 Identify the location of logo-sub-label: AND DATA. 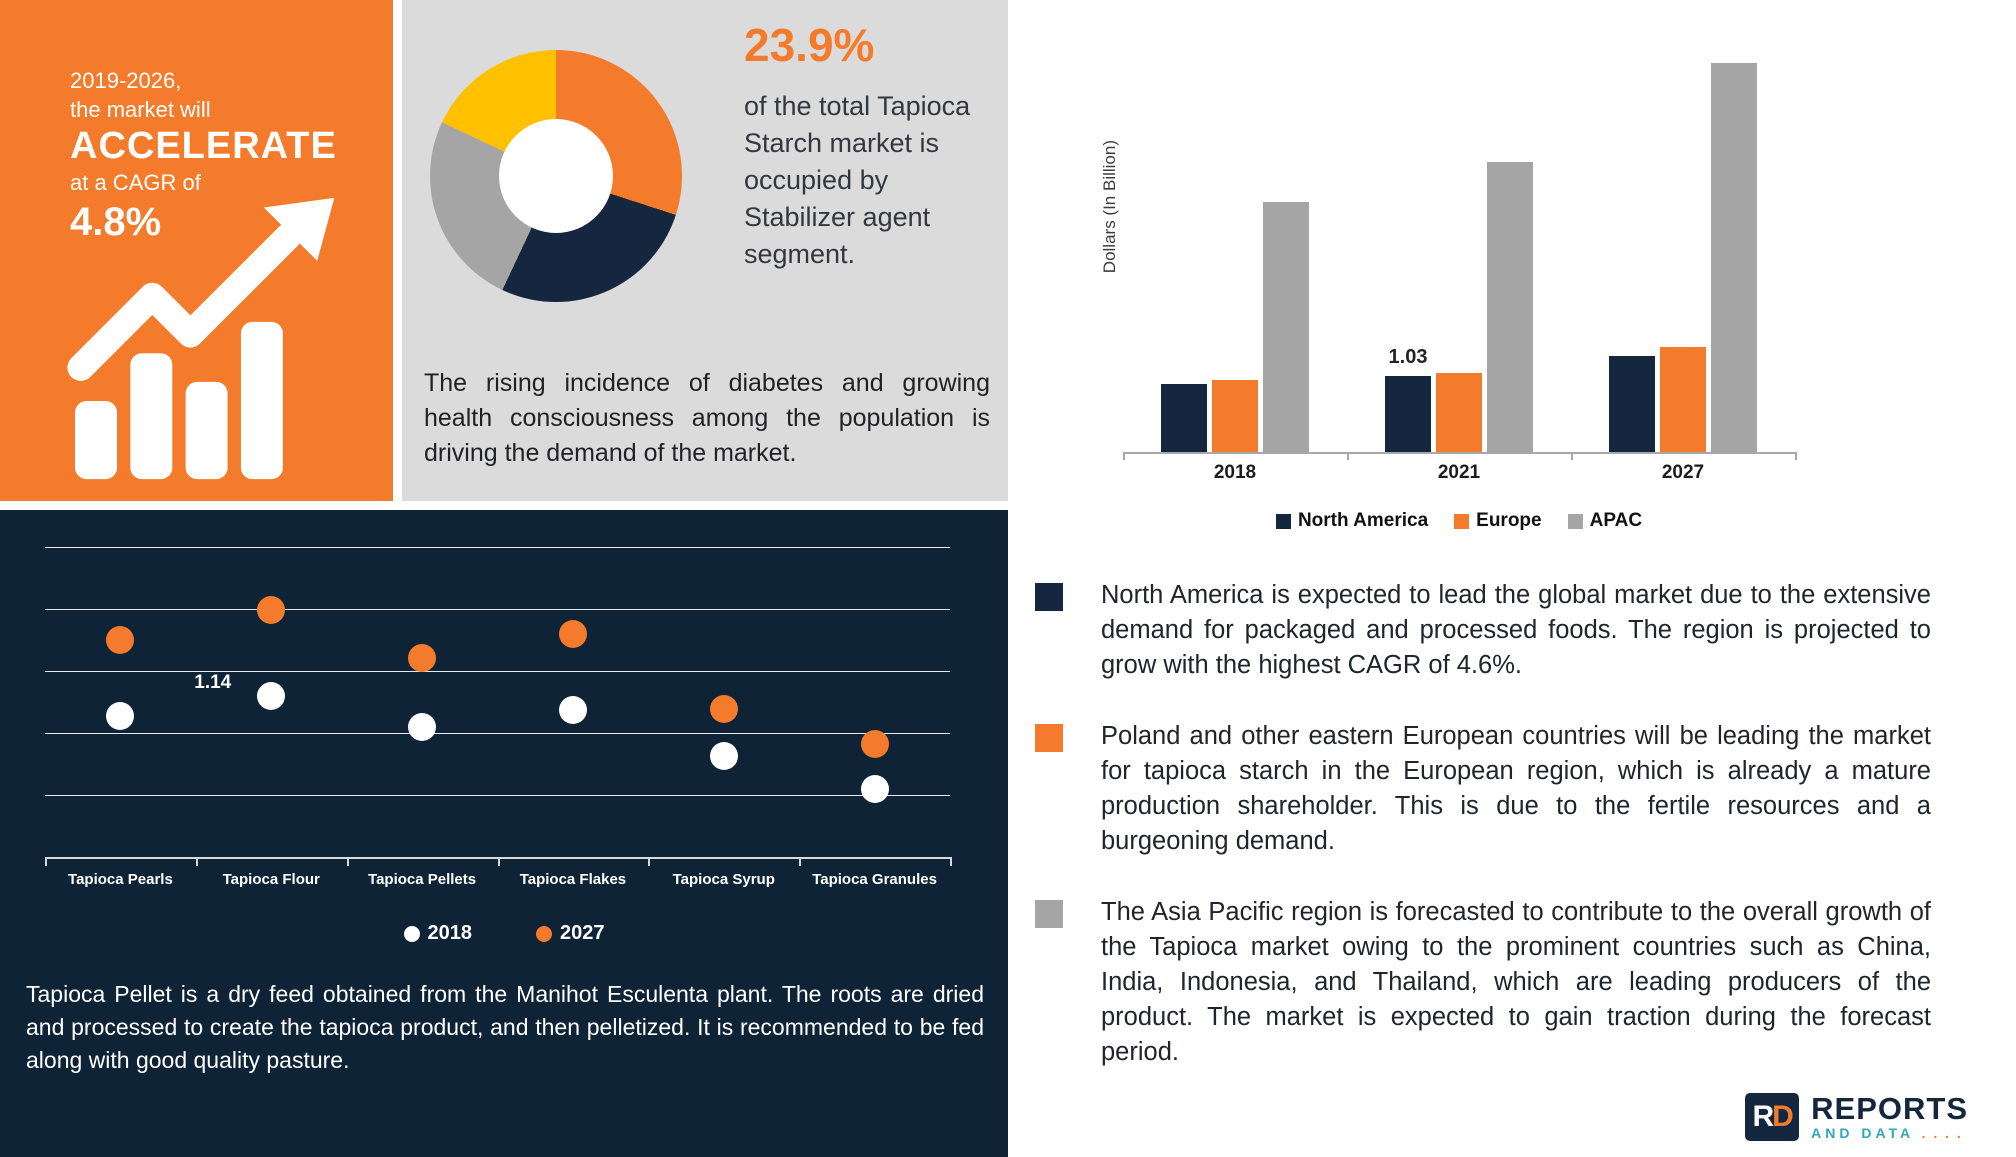
(1862, 1133).